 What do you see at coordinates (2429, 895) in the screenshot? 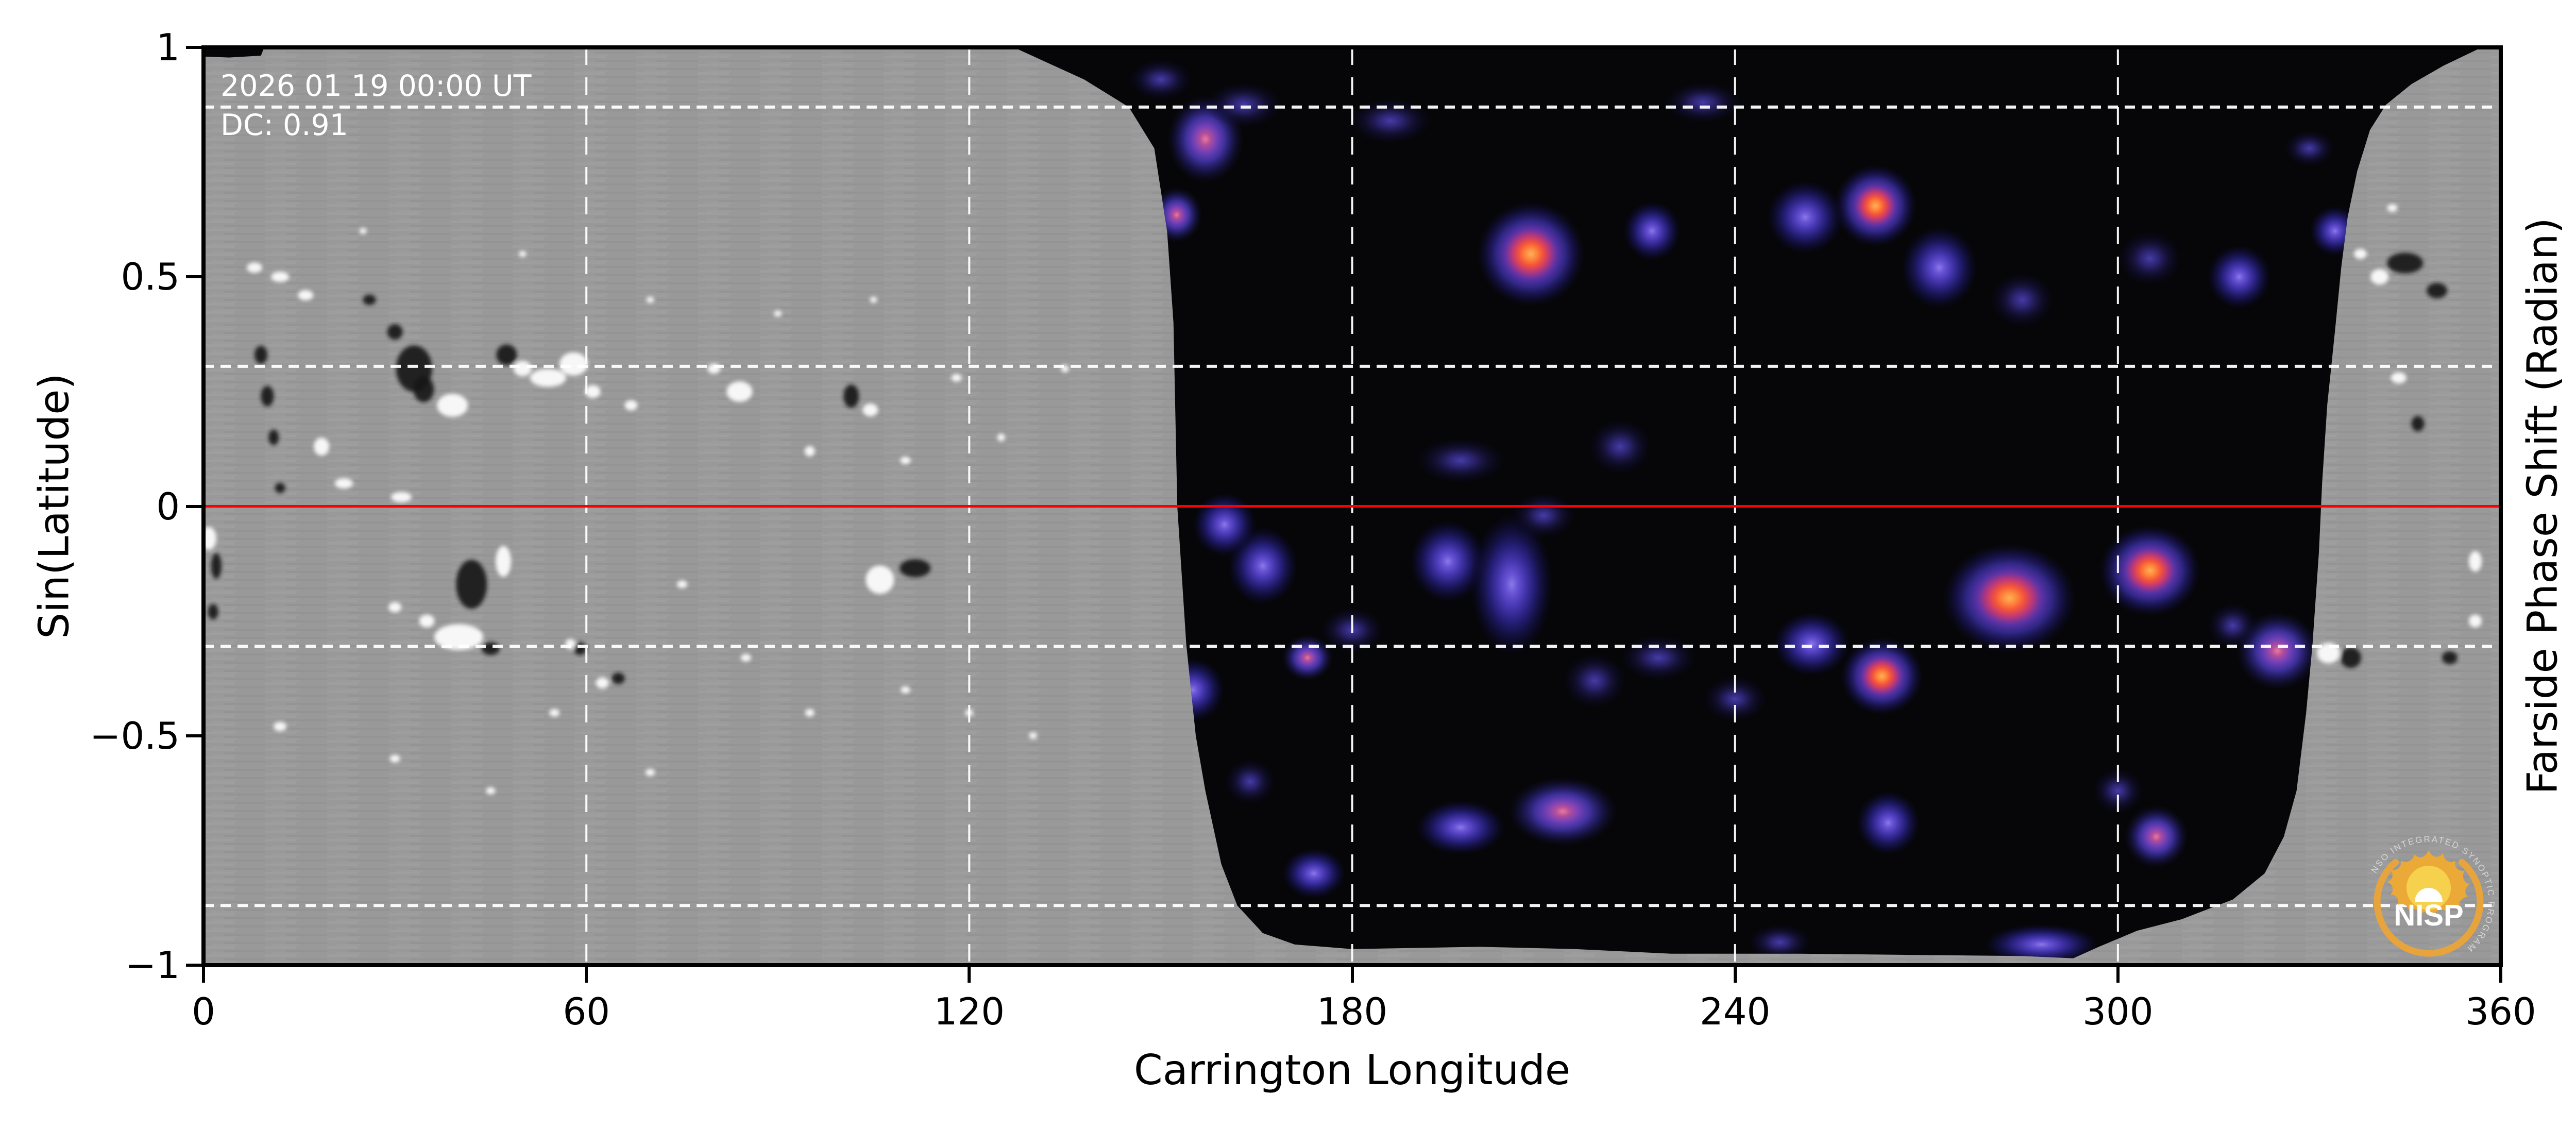
I see `nisp-logo-dome-icon` at bounding box center [2429, 895].